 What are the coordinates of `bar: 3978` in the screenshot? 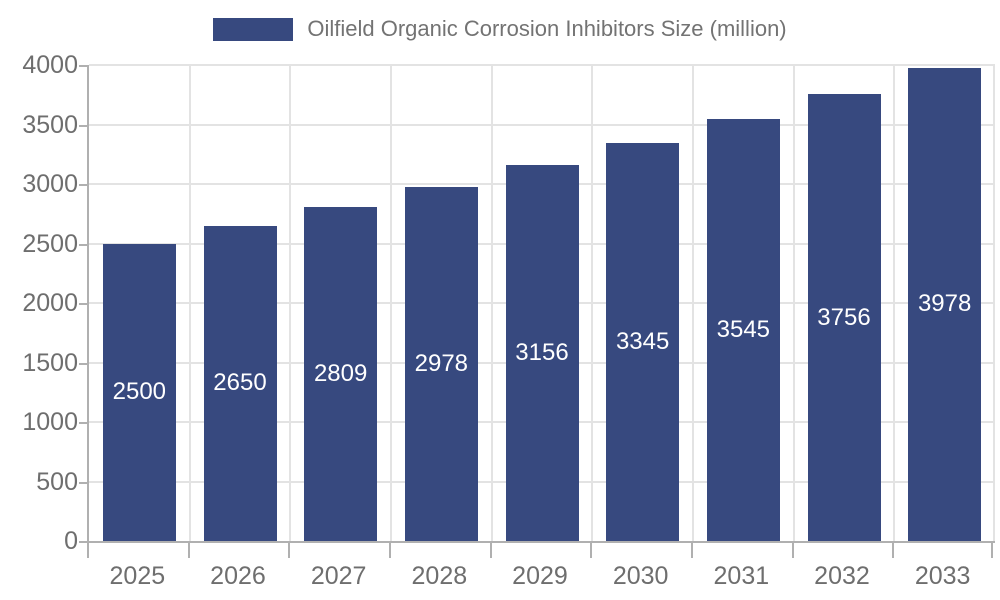 It's located at (945, 304).